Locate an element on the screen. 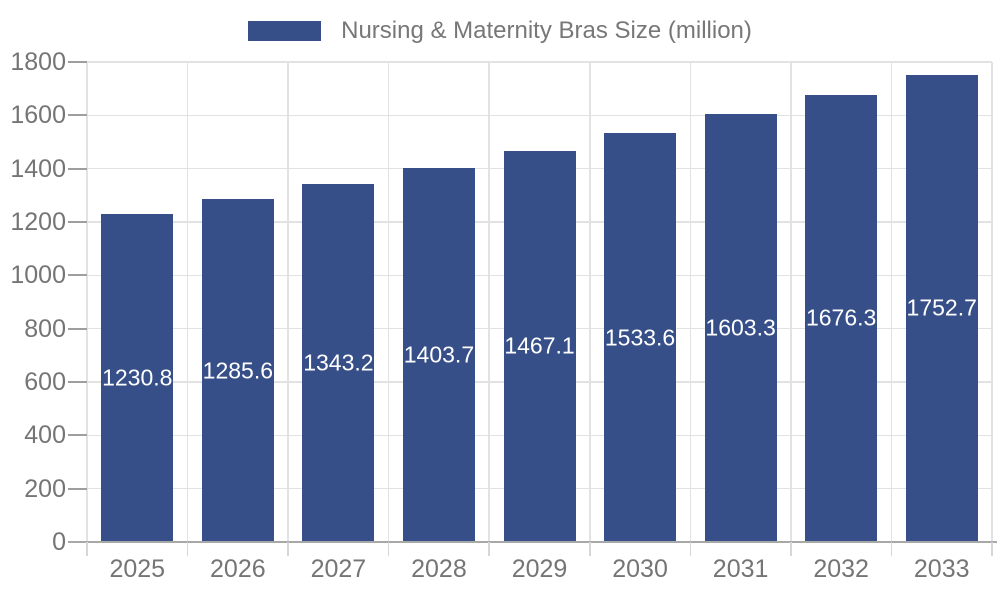 The image size is (1000, 600). bar-value-label: 1603.3 is located at coordinates (740, 327).